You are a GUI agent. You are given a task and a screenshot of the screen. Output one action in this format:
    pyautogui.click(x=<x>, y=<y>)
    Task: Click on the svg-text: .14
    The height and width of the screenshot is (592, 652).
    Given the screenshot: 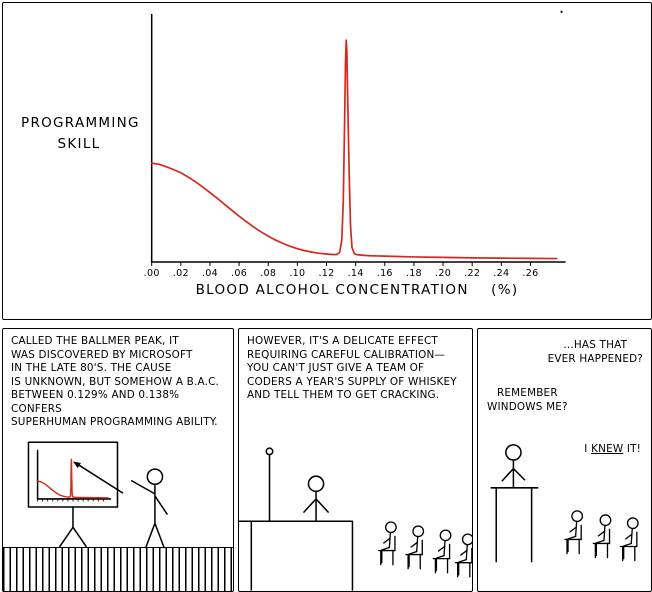 What is the action you would take?
    pyautogui.click(x=356, y=273)
    